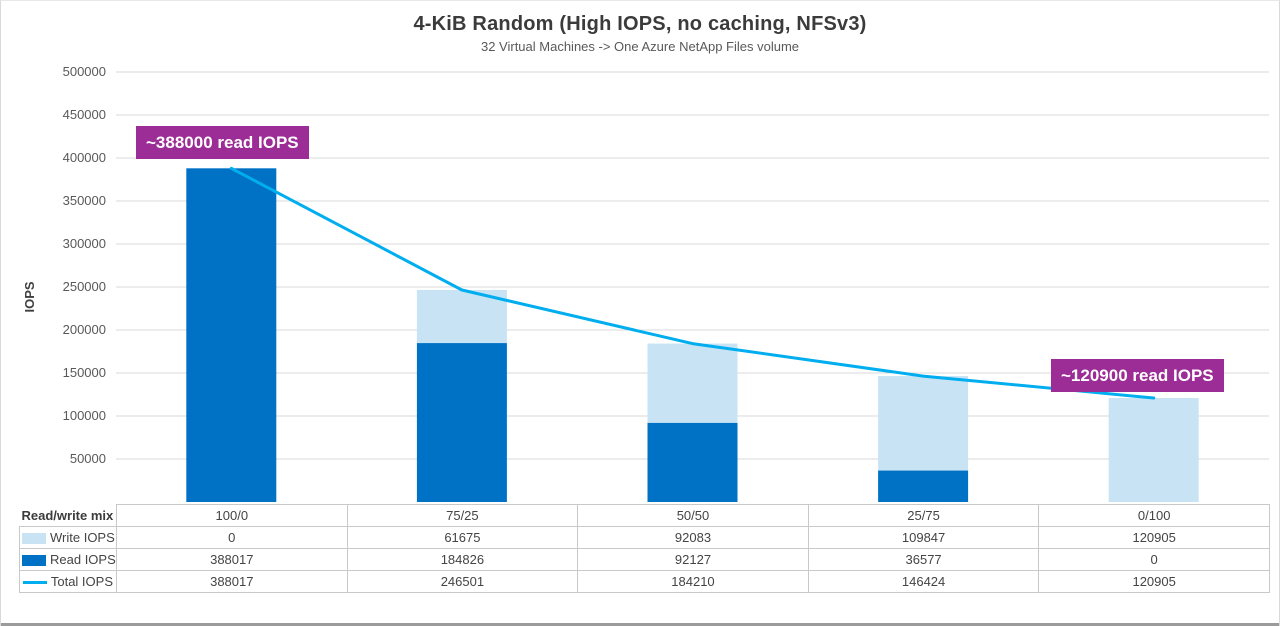  Describe the element at coordinates (1137, 375) in the screenshot. I see `annotation-callout: ~120900 read IOPS` at that location.